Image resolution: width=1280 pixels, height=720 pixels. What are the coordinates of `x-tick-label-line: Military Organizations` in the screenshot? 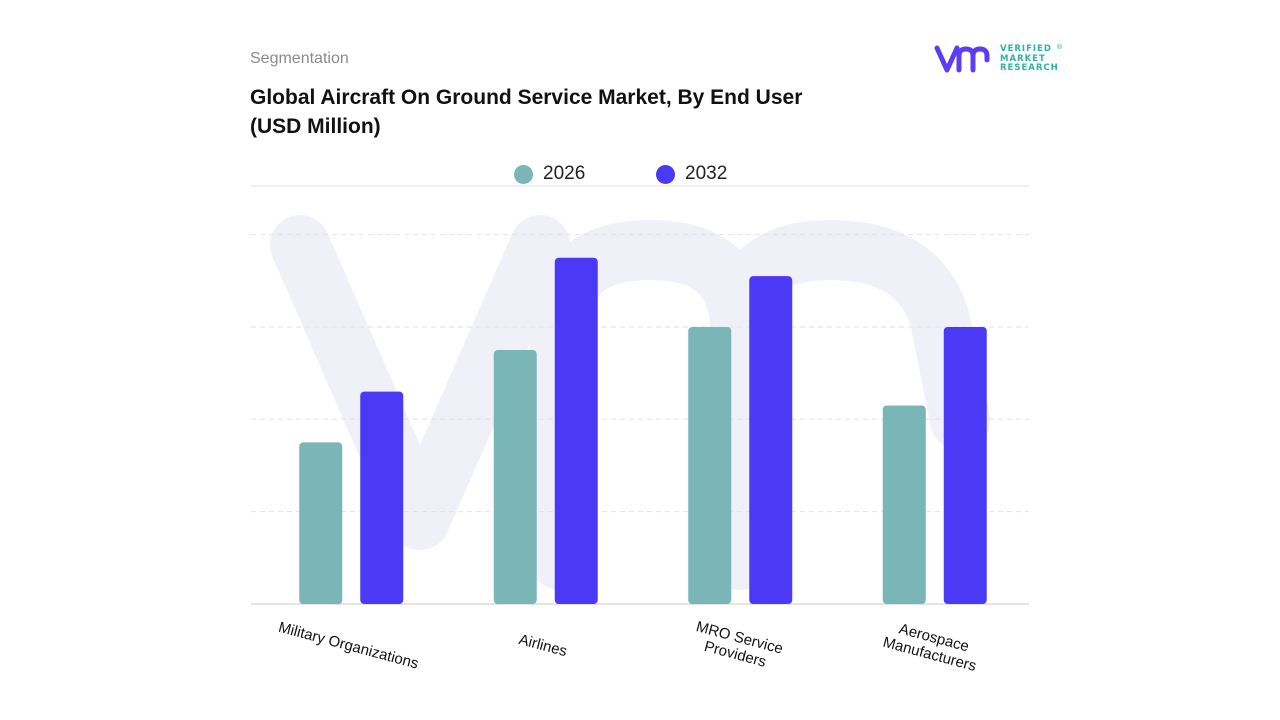 It's located at (349, 646).